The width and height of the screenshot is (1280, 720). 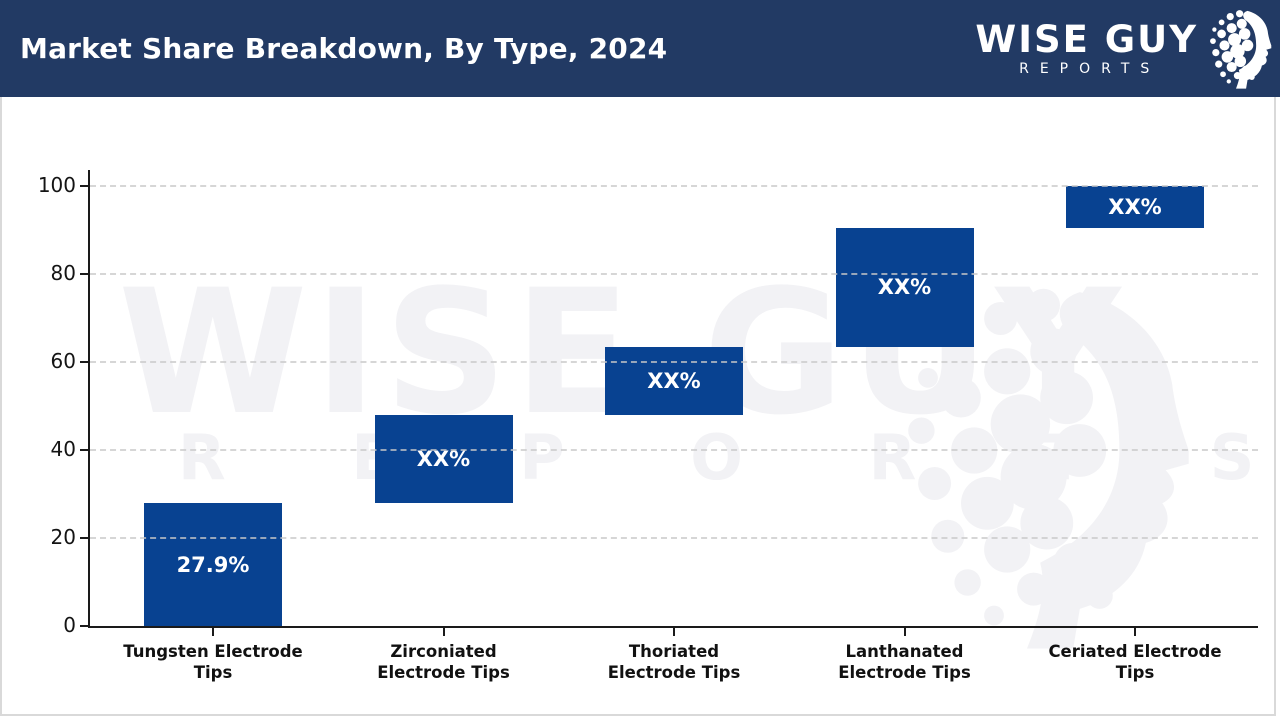 I want to click on y-tick-label: 20, so click(x=63, y=537).